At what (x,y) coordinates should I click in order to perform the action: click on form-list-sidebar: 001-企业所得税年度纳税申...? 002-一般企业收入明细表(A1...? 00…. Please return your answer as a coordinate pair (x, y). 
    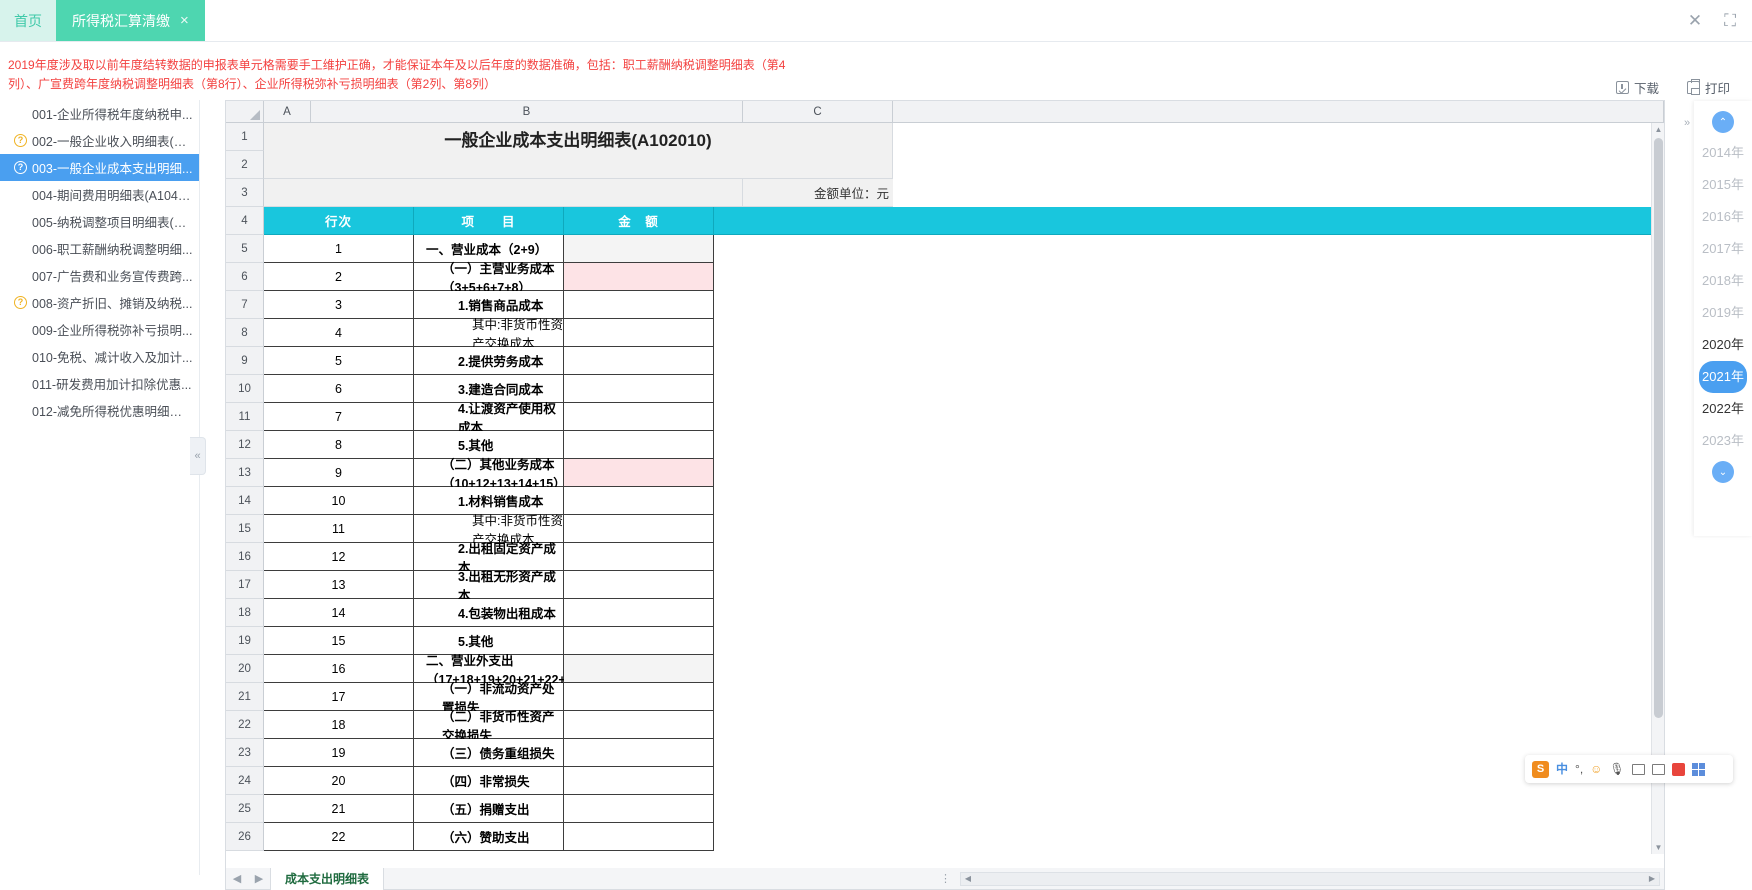
    Looking at the image, I should click on (100, 487).